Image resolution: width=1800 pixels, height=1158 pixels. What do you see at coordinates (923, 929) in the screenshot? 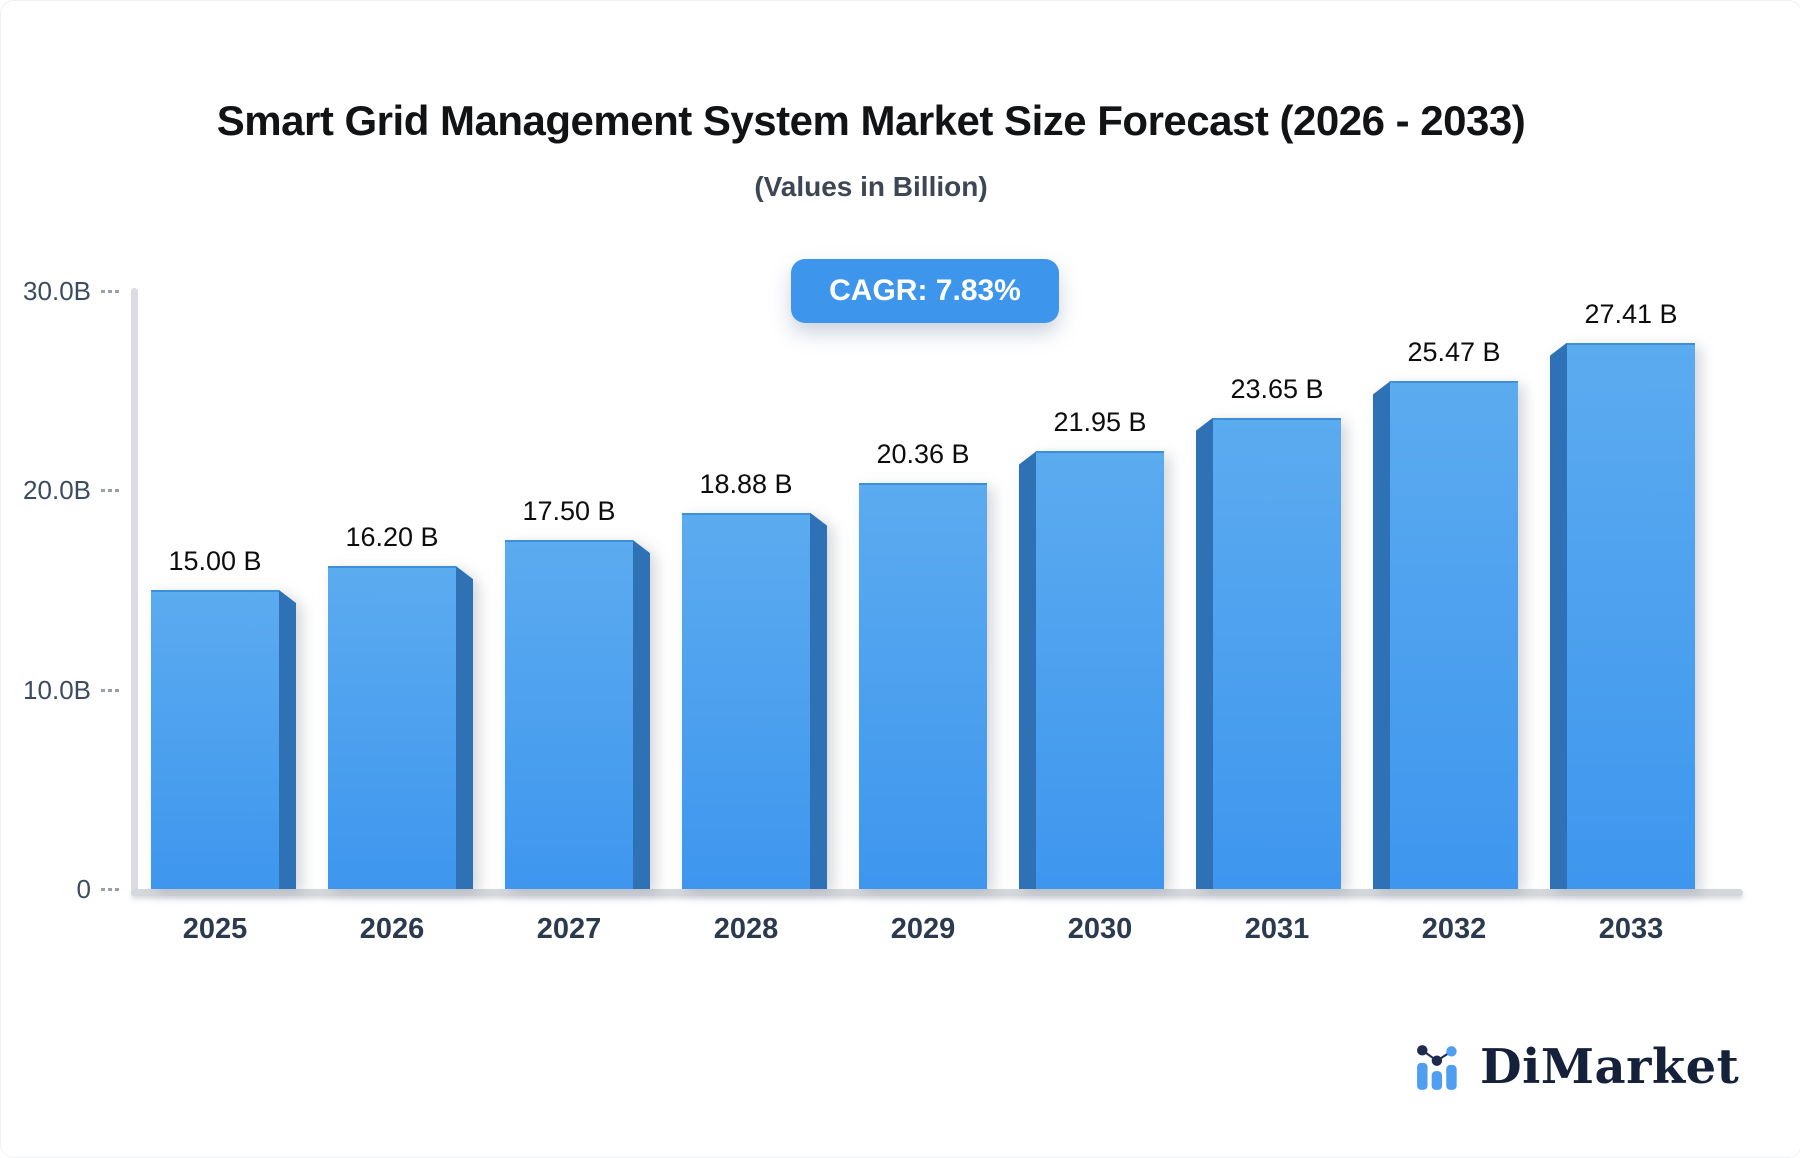
I see `x-axis-category-label: 2029` at bounding box center [923, 929].